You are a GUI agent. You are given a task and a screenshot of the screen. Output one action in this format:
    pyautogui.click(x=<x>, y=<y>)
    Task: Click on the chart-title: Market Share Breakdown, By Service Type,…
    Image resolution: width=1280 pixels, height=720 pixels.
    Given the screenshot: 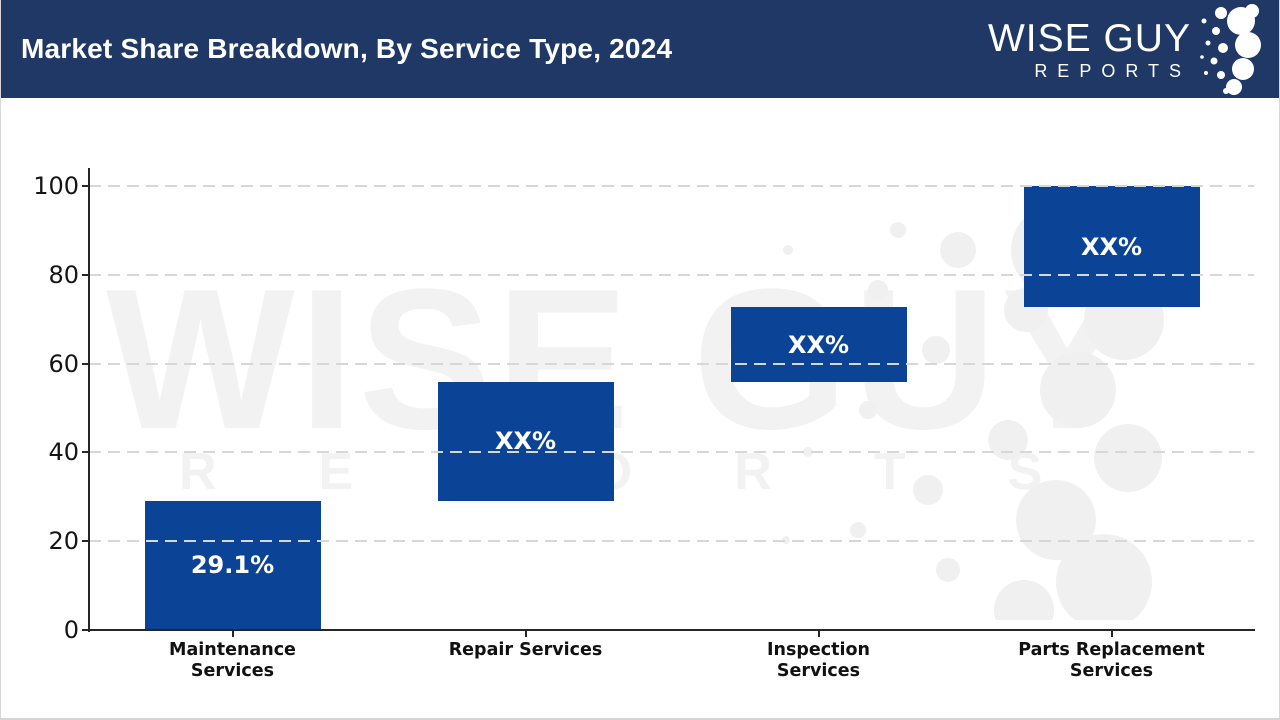 What is the action you would take?
    pyautogui.click(x=347, y=48)
    